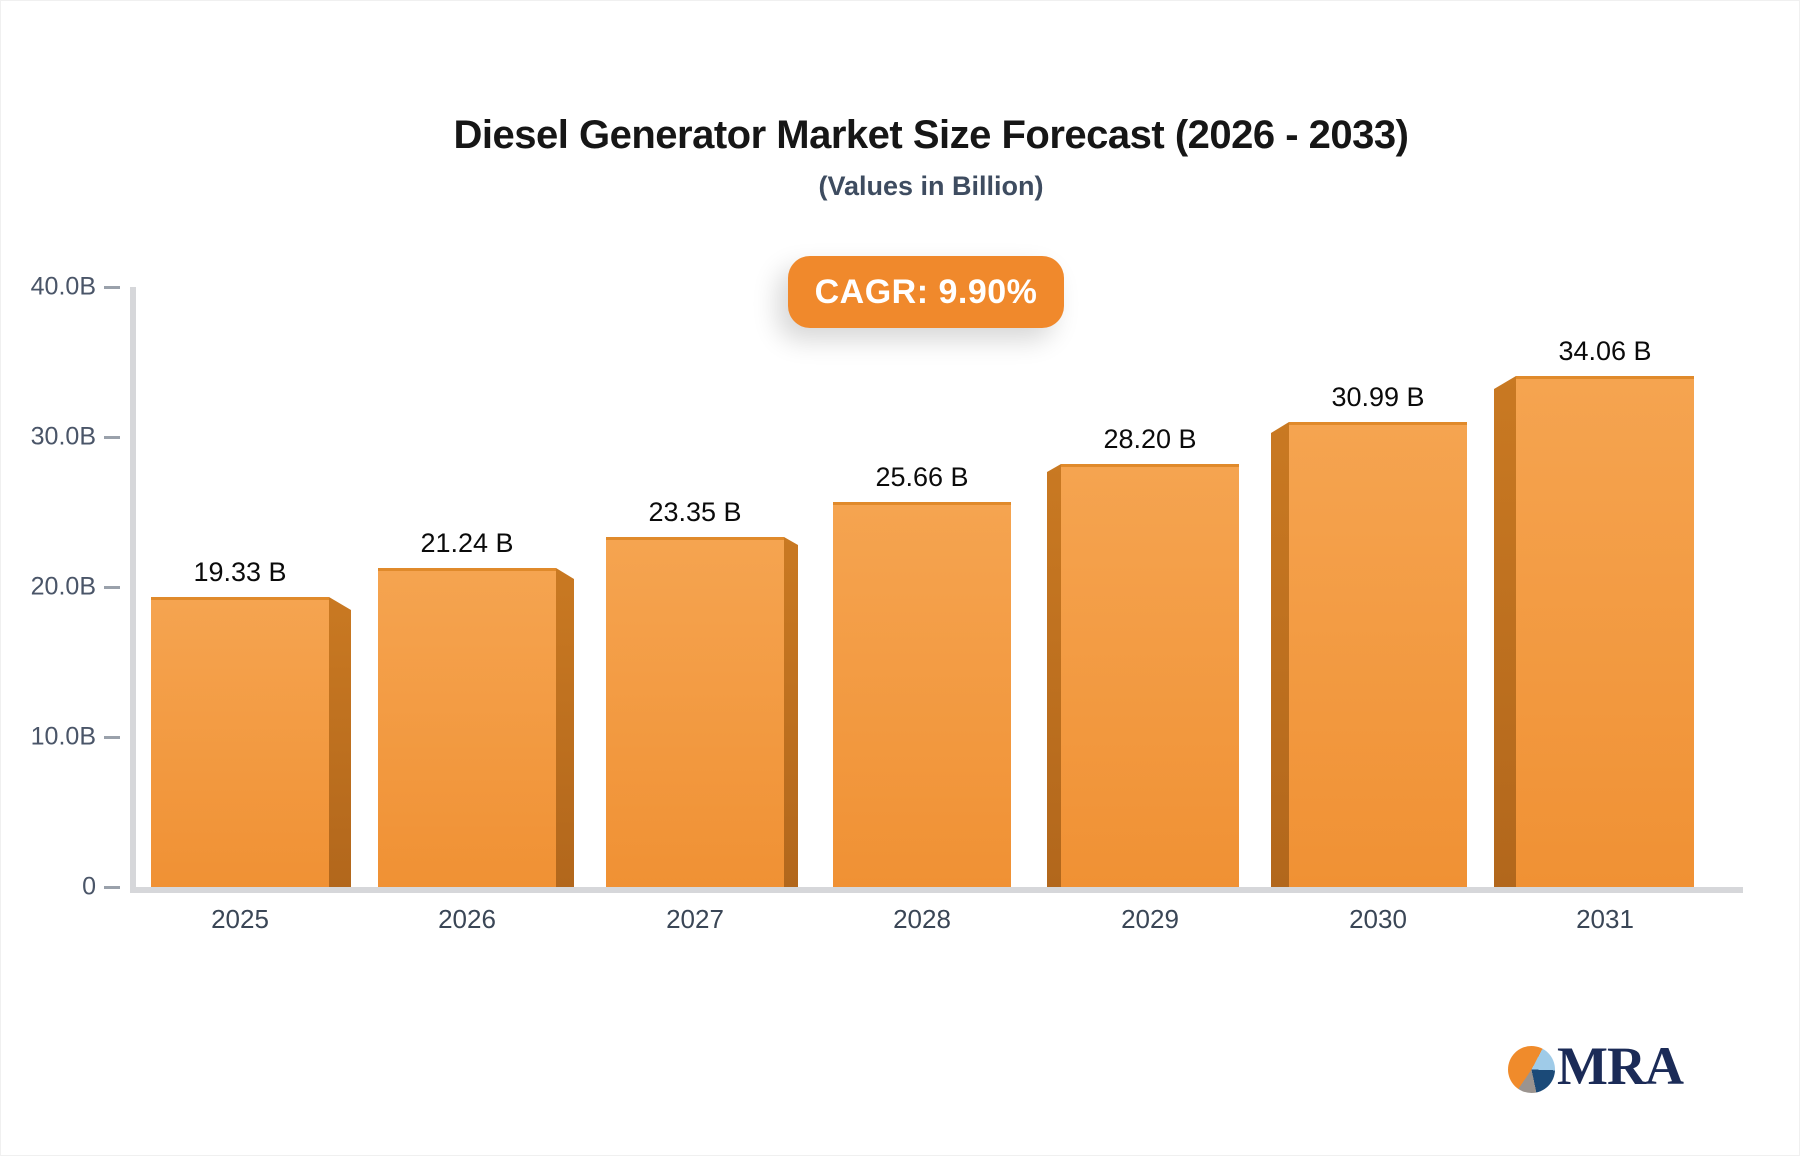  I want to click on x-axis-line, so click(936, 890).